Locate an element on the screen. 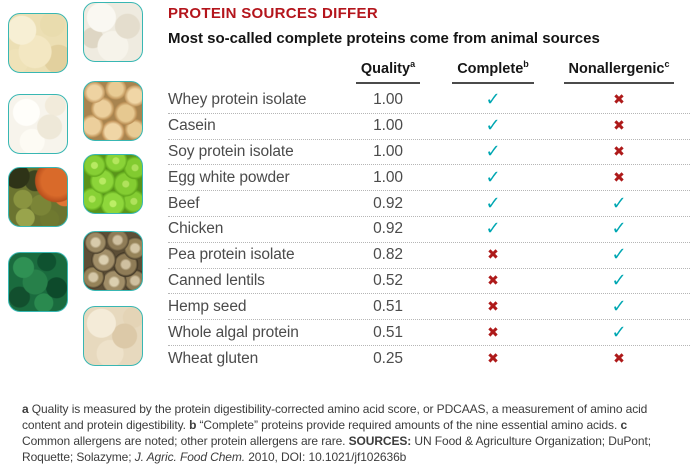 Image resolution: width=690 pixels, height=464 pixels. nonallergenic-header-text: Nonallergenic is located at coordinates (616, 68).